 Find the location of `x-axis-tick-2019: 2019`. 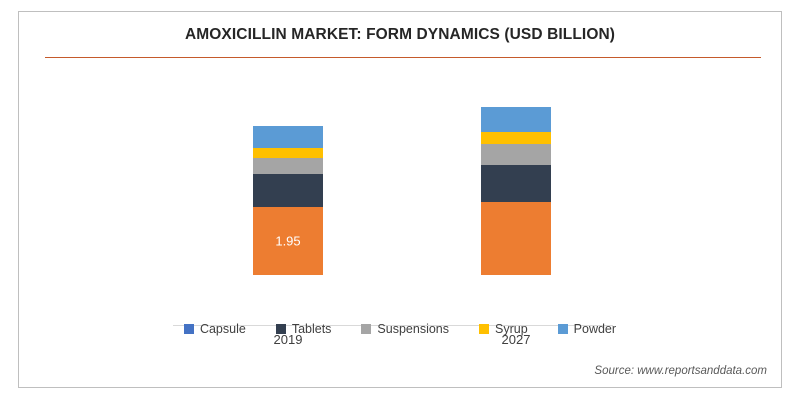

x-axis-tick-2019: 2019 is located at coordinates (288, 339).